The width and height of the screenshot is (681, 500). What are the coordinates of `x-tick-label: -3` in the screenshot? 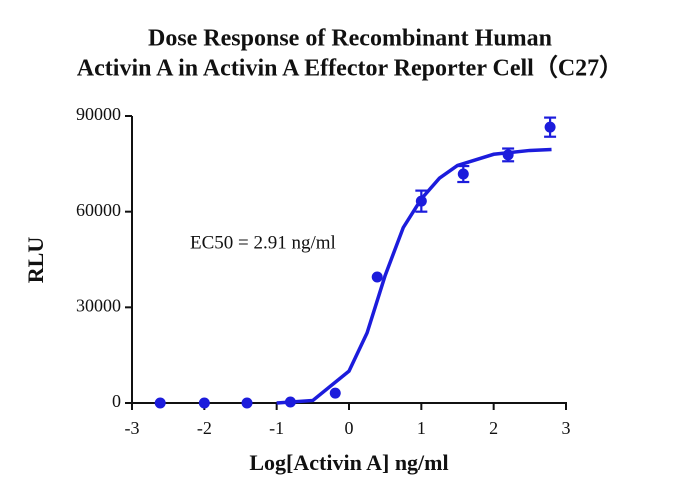 It's located at (132, 428).